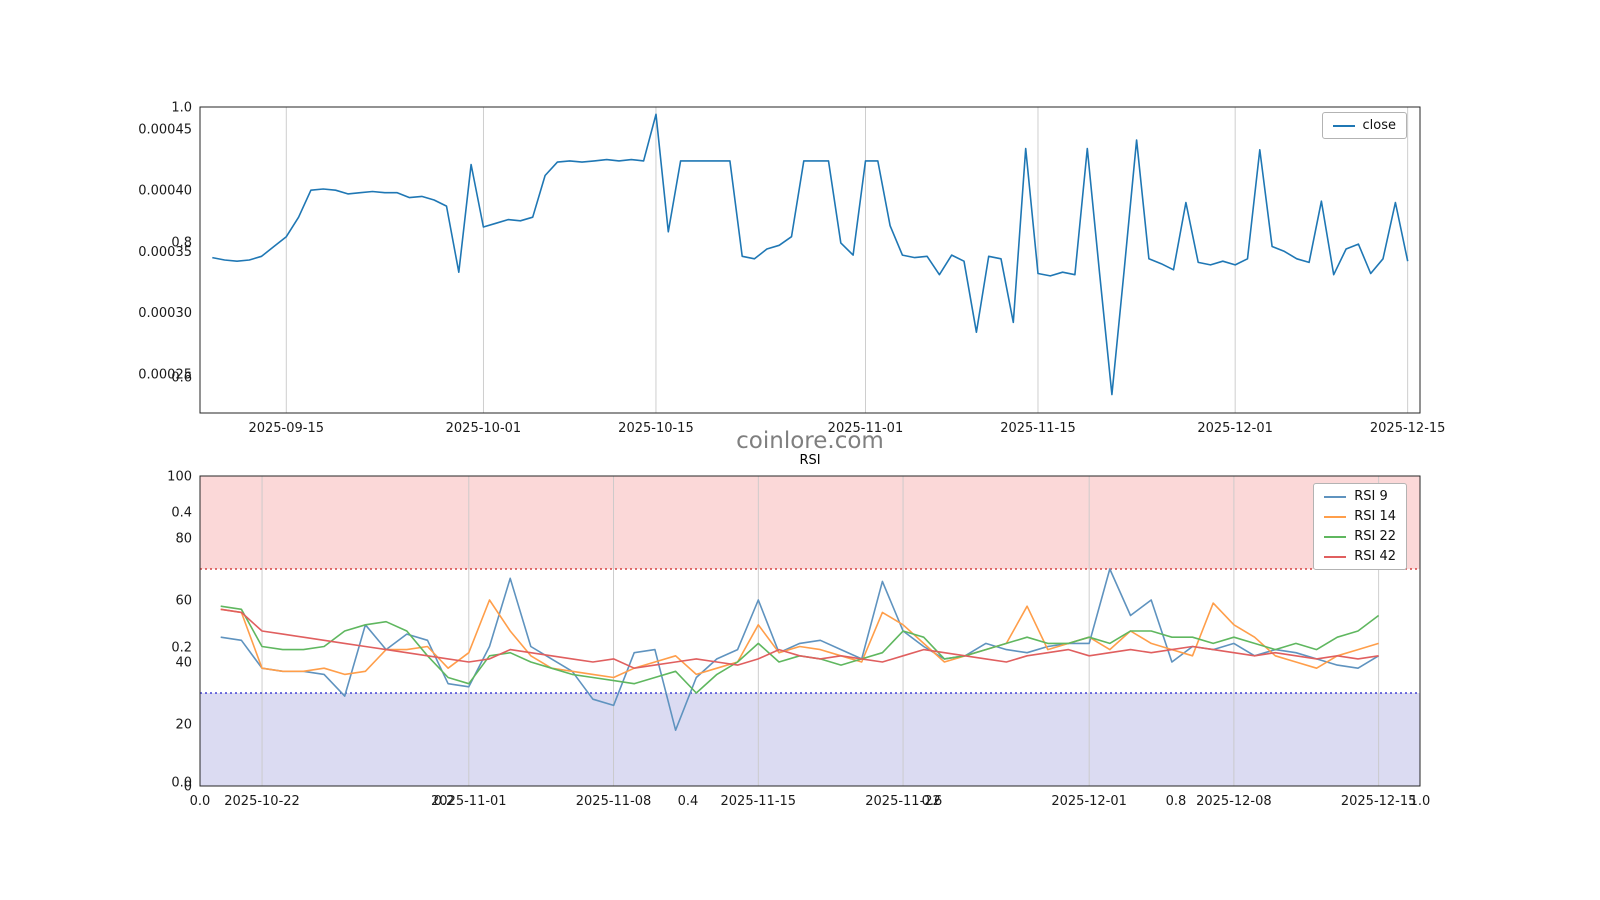 This screenshot has height=900, width=1600. I want to click on rsi-series-rsi14, so click(799, 639).